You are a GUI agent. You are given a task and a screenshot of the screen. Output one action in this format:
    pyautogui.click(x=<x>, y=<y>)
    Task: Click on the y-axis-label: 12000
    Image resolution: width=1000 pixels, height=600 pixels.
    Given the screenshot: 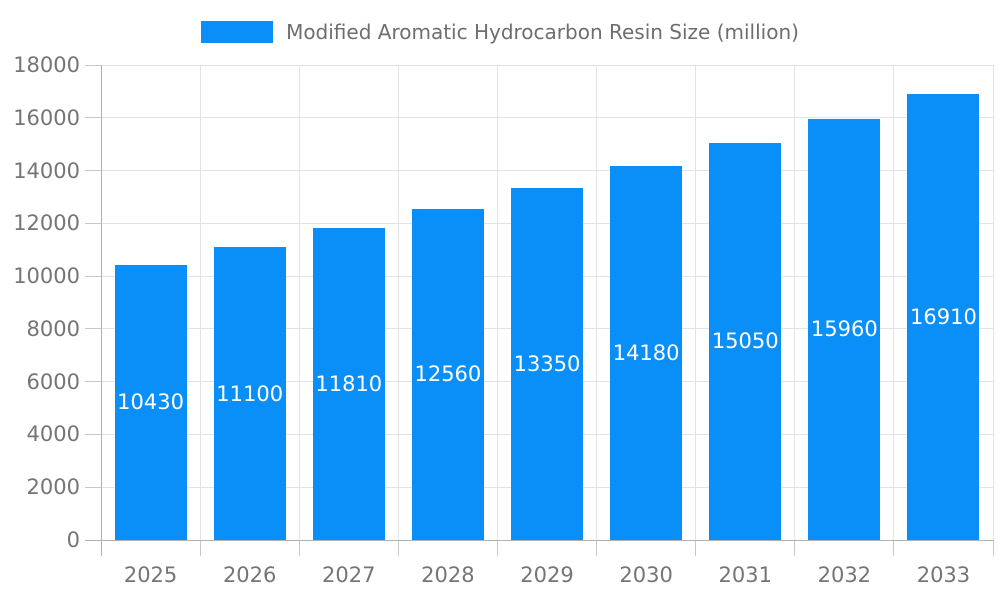 What is the action you would take?
    pyautogui.click(x=46, y=223)
    